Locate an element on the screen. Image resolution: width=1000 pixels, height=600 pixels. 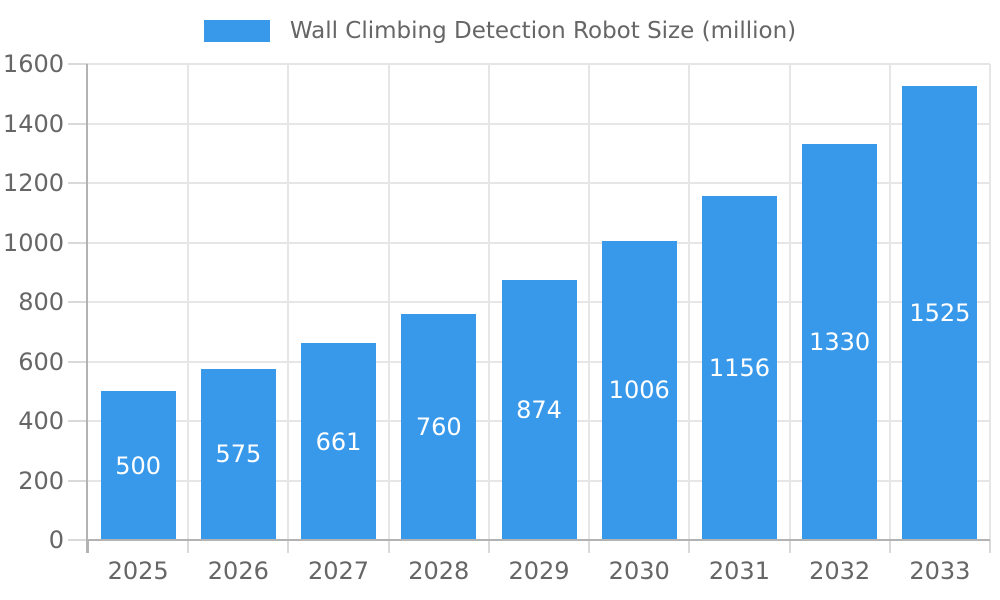
bar-value-label: 760 is located at coordinates (438, 426).